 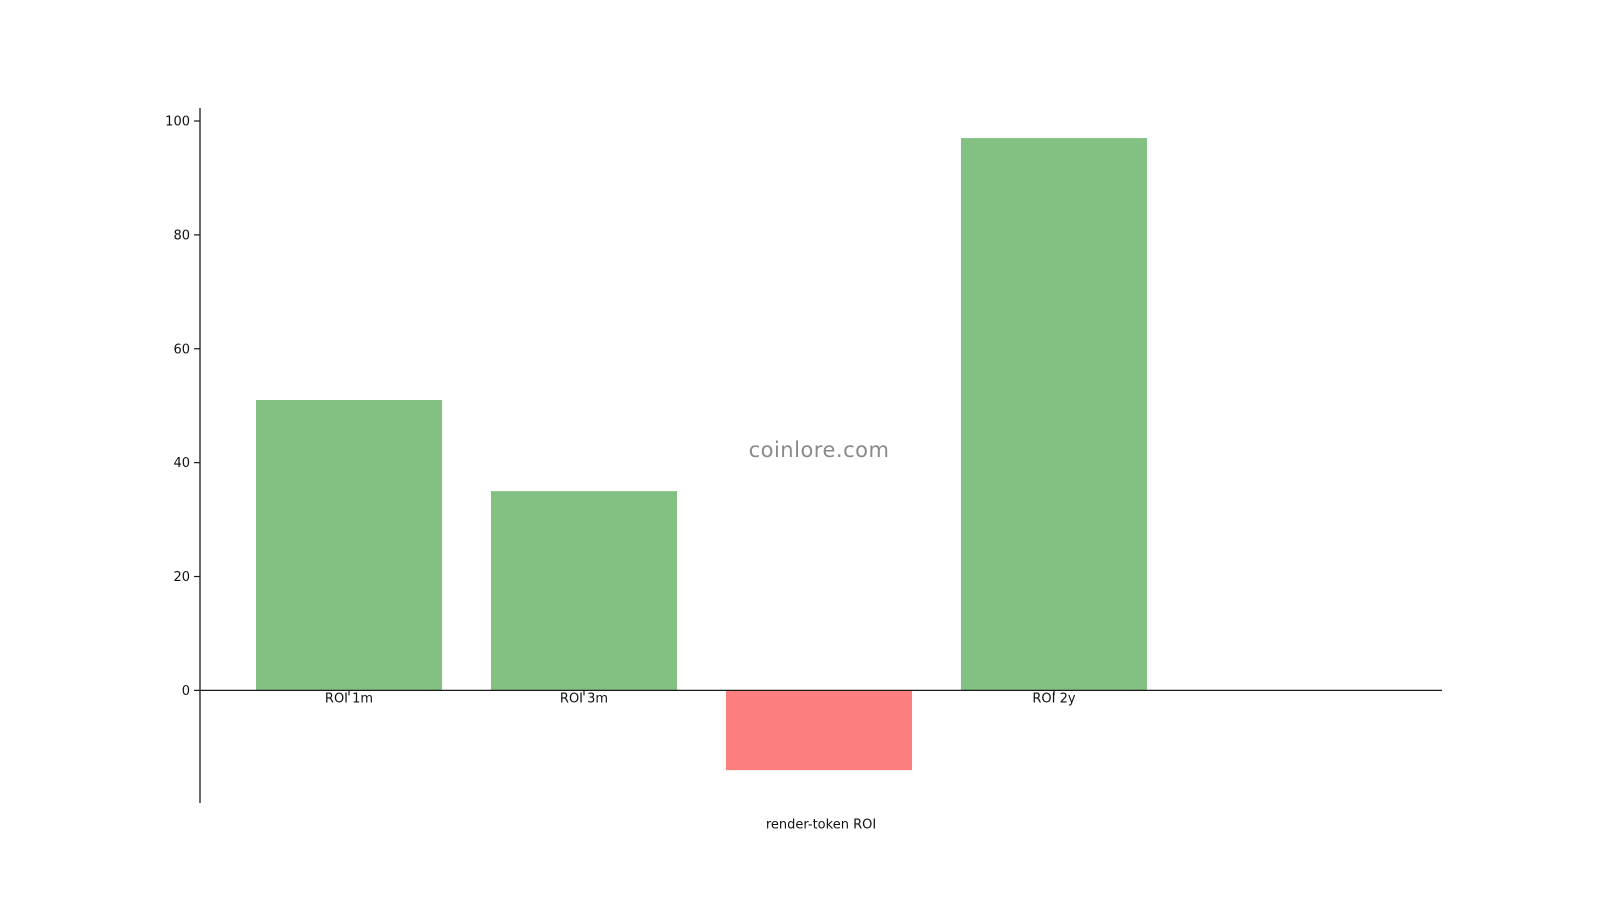 What do you see at coordinates (1054, 698) in the screenshot?
I see `x-tick-label: ROI 2y` at bounding box center [1054, 698].